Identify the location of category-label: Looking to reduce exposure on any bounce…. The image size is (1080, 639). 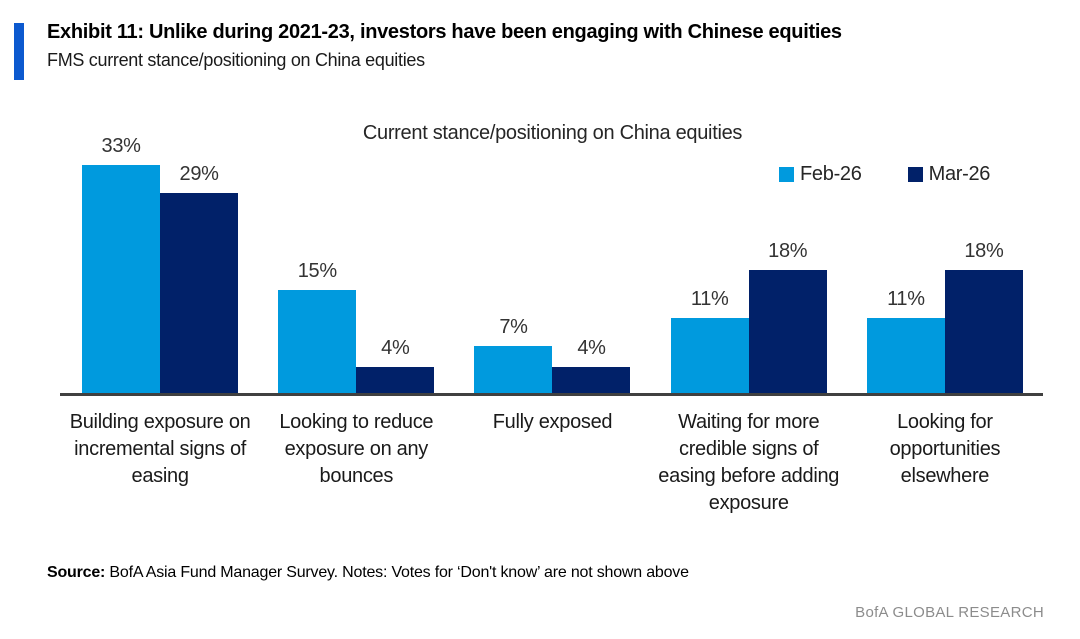
(356, 449).